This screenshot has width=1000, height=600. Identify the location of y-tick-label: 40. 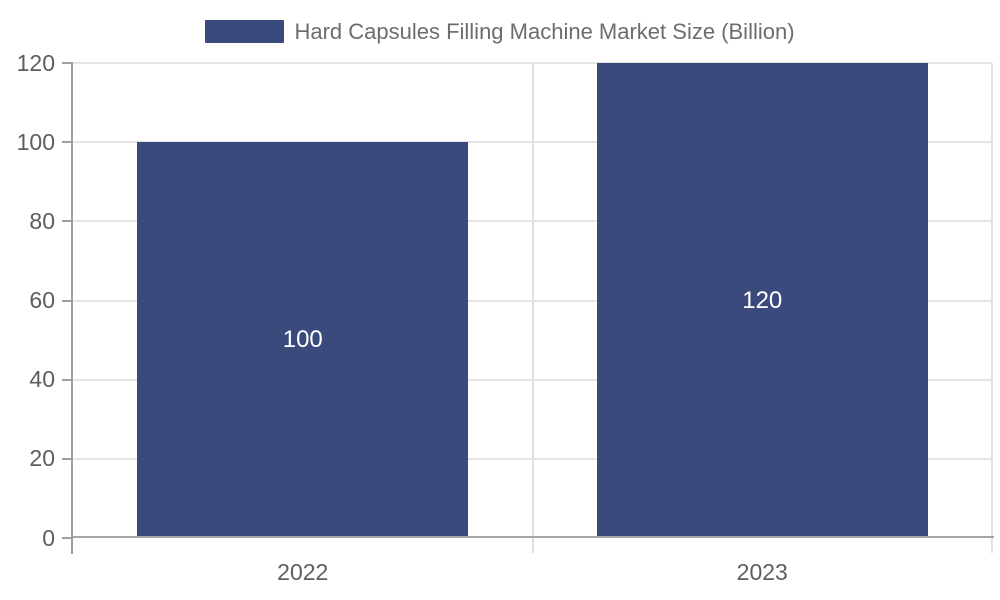
(42, 379).